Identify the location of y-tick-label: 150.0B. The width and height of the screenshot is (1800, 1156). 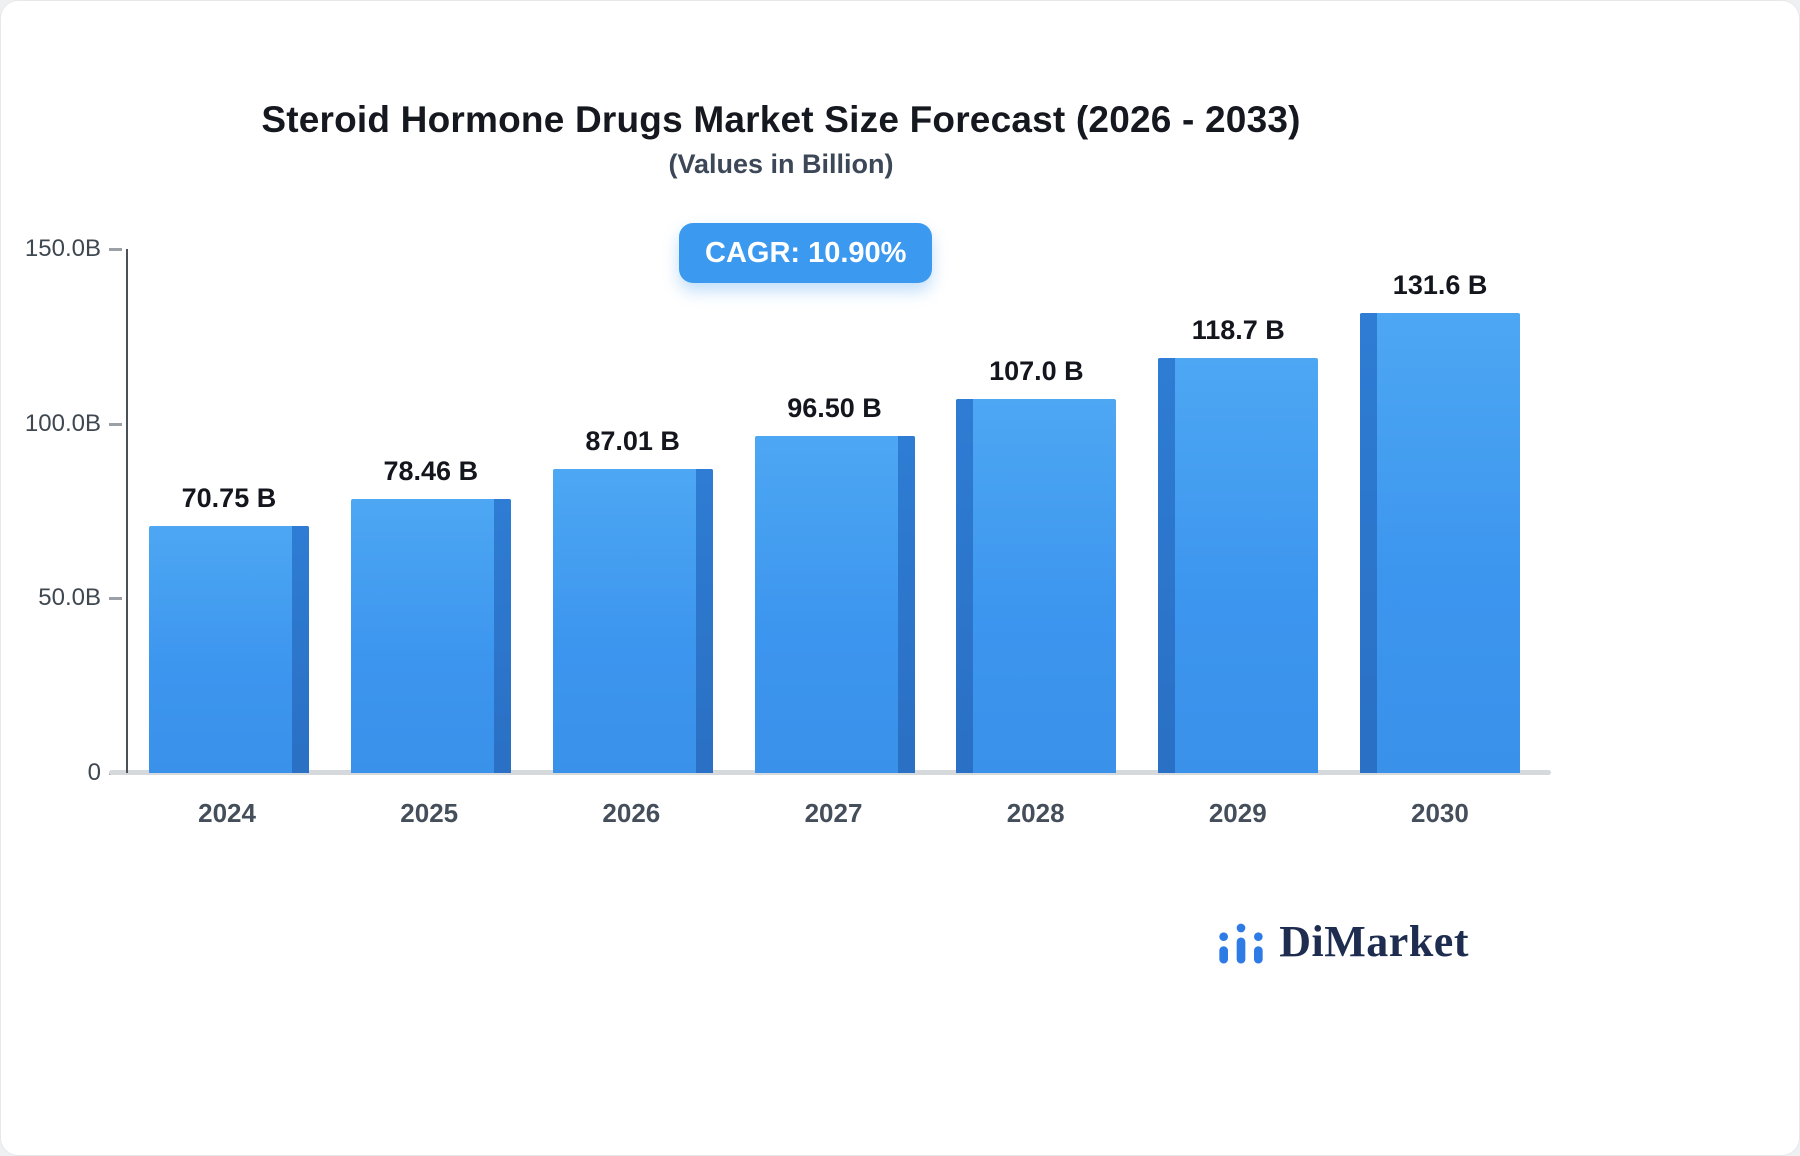
(62, 248).